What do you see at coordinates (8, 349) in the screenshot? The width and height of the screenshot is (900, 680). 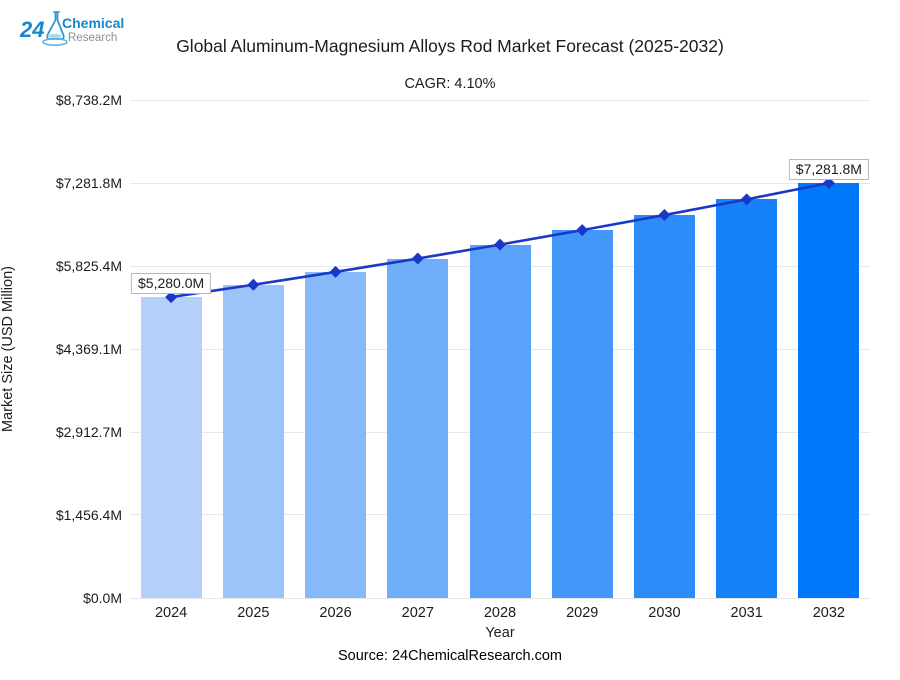 I see `y-axis-title: Market Size (USD Million)` at bounding box center [8, 349].